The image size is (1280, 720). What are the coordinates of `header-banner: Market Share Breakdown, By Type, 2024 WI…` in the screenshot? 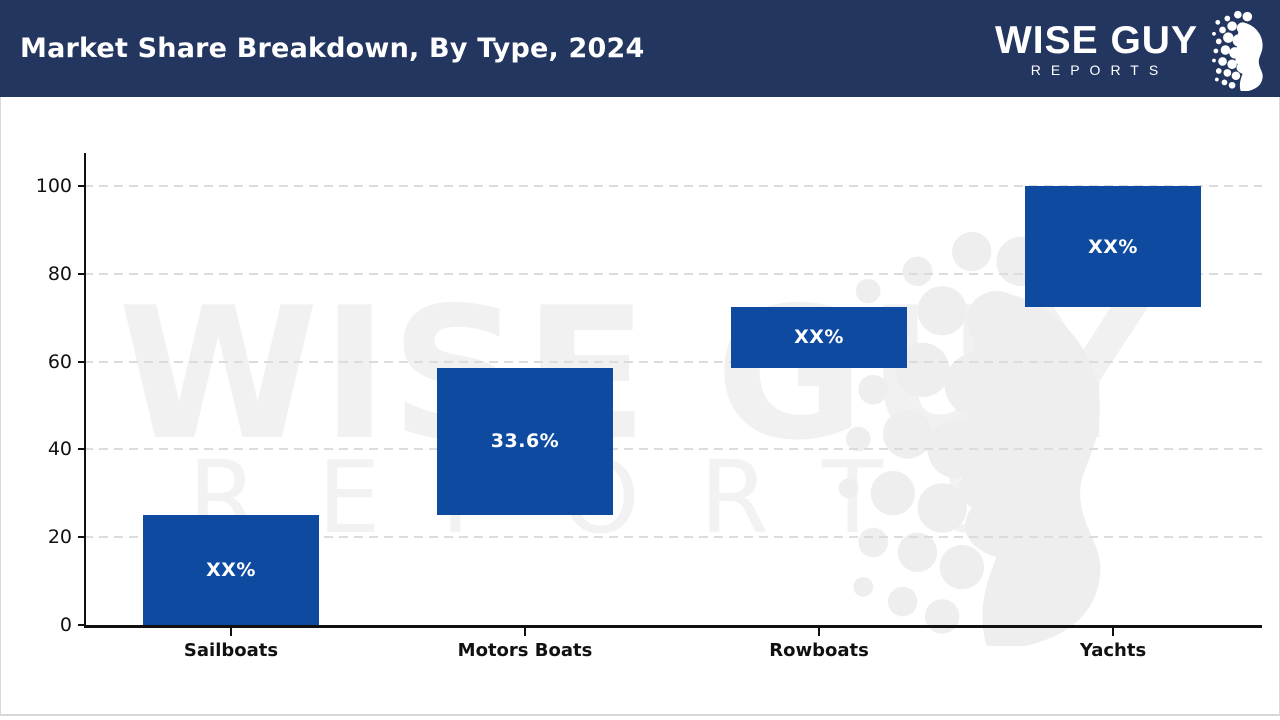 It's located at (640, 48).